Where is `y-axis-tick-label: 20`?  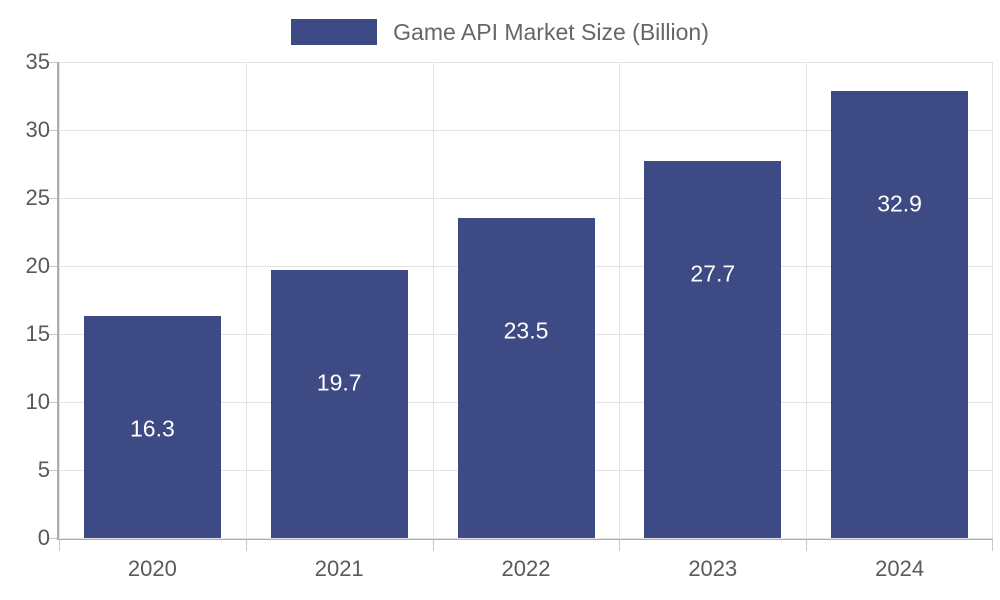
y-axis-tick-label: 20 is located at coordinates (37, 265).